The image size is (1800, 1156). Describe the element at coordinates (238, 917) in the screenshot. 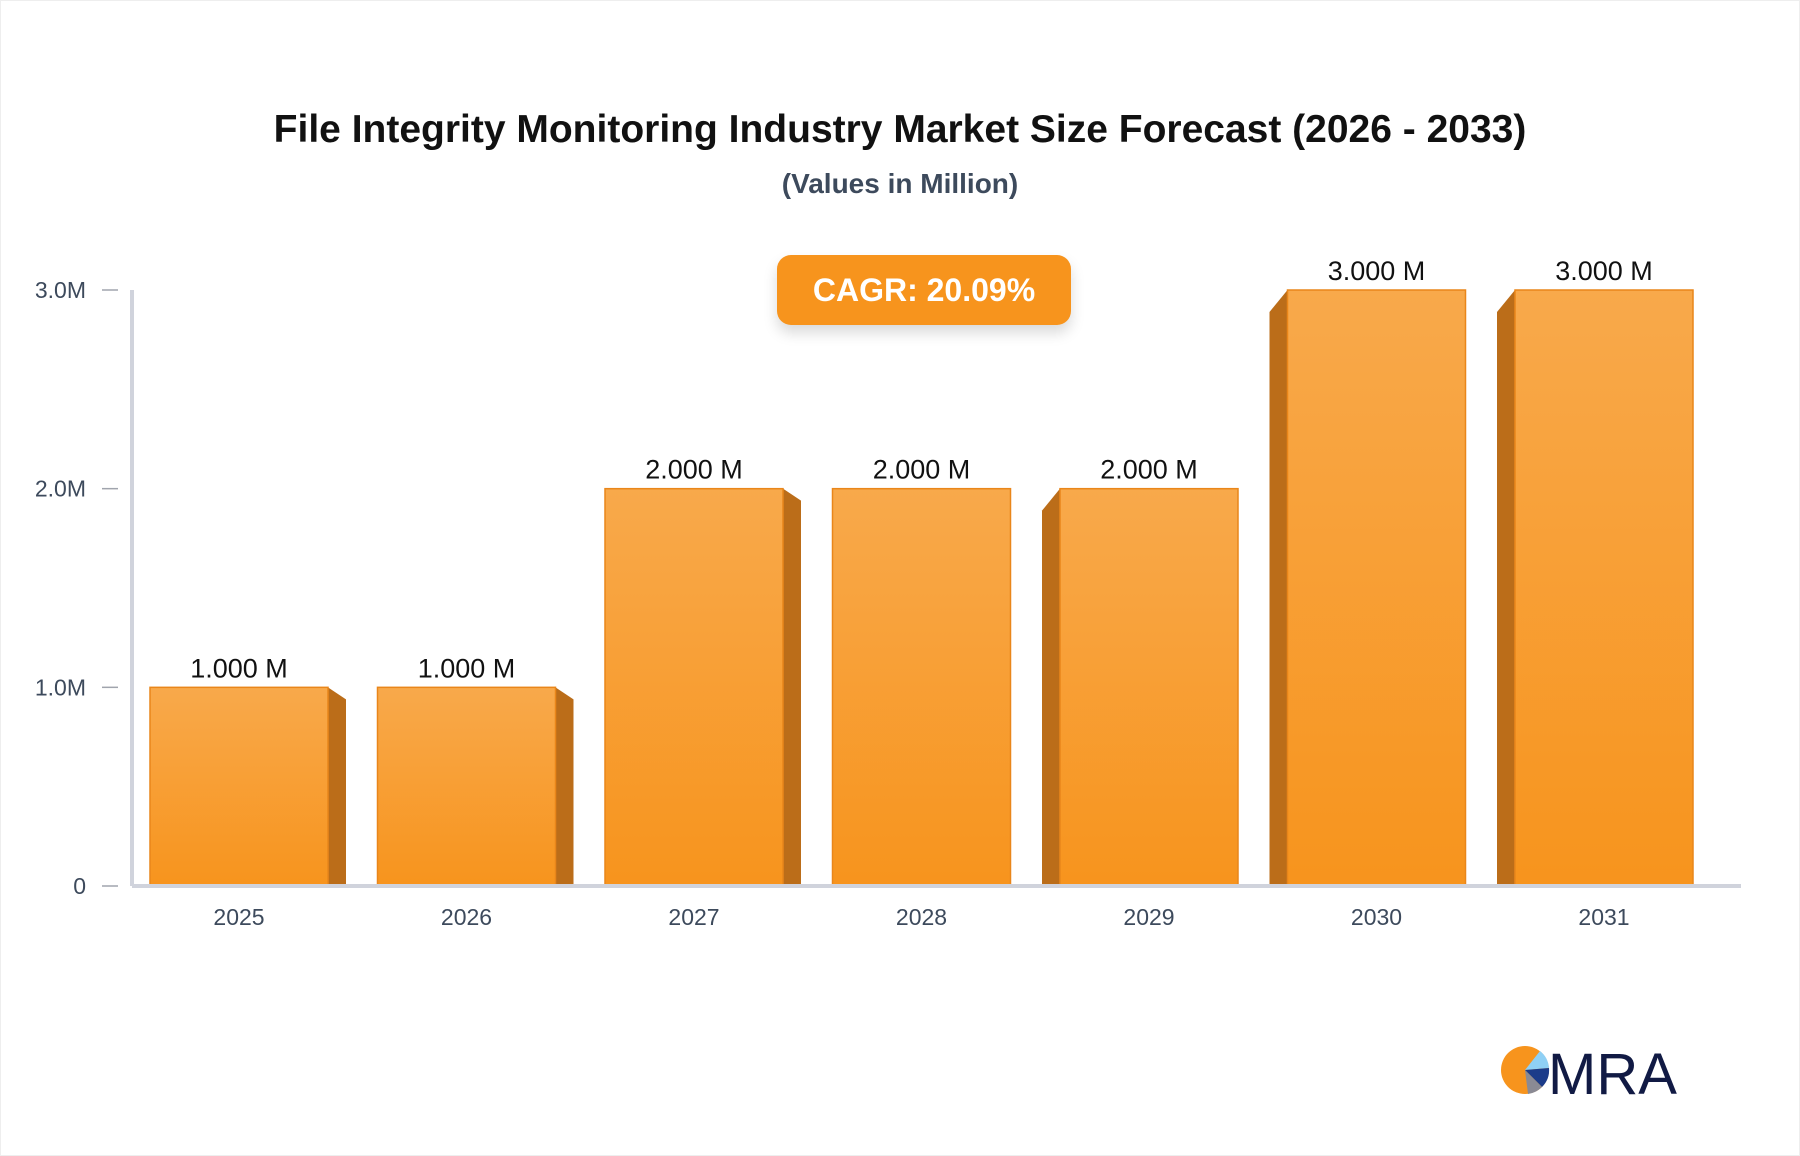

I see `x-tick-label: 2025` at that location.